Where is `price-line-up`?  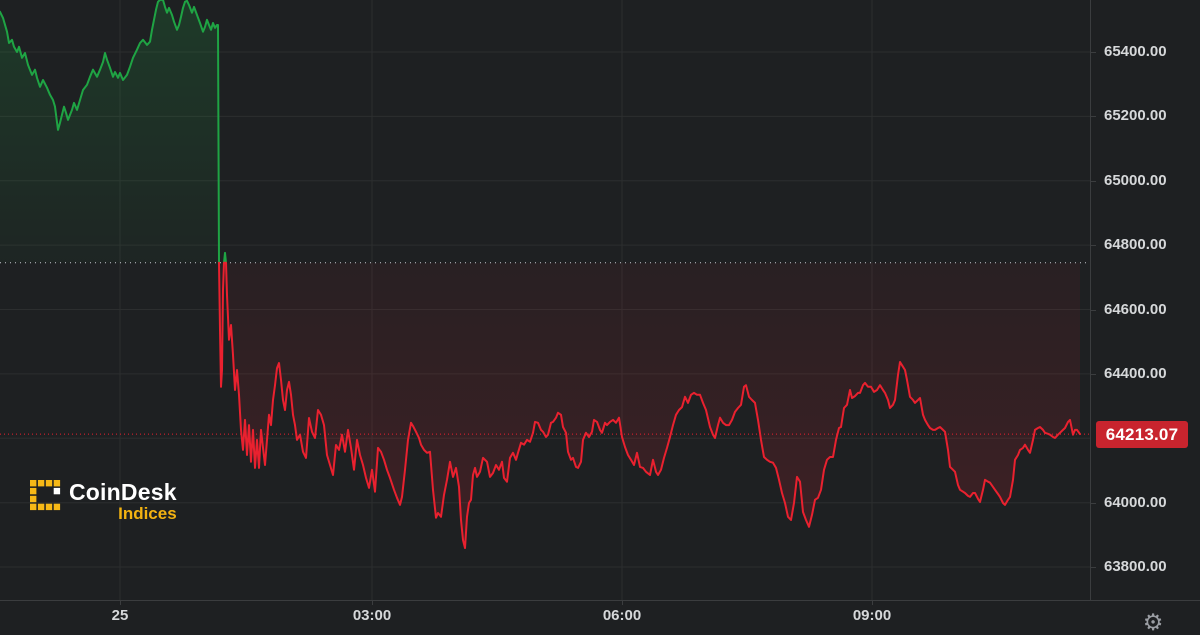 price-line-up is located at coordinates (110, 132).